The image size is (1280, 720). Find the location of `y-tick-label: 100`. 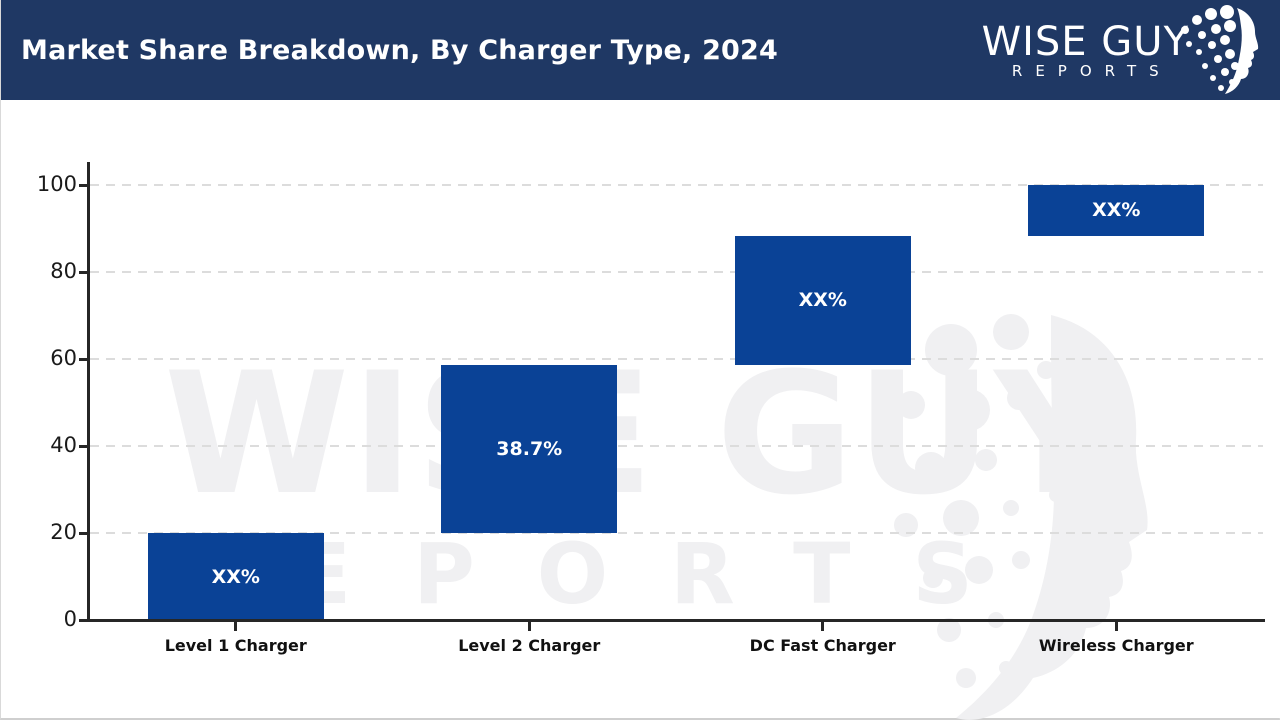

y-tick-label: 100 is located at coordinates (56, 184).